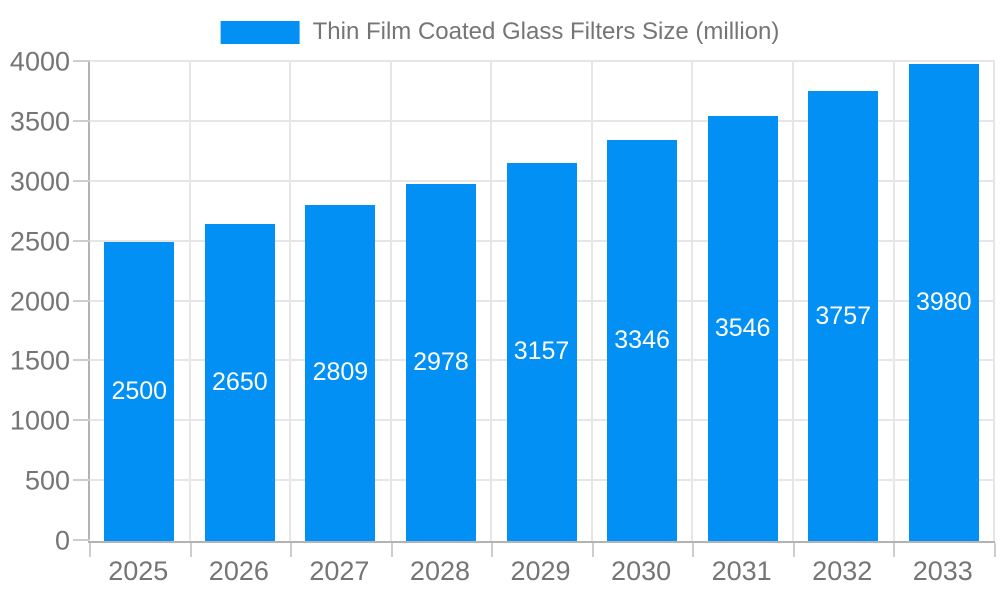 The image size is (1000, 600). I want to click on bar: 3346, so click(642, 340).